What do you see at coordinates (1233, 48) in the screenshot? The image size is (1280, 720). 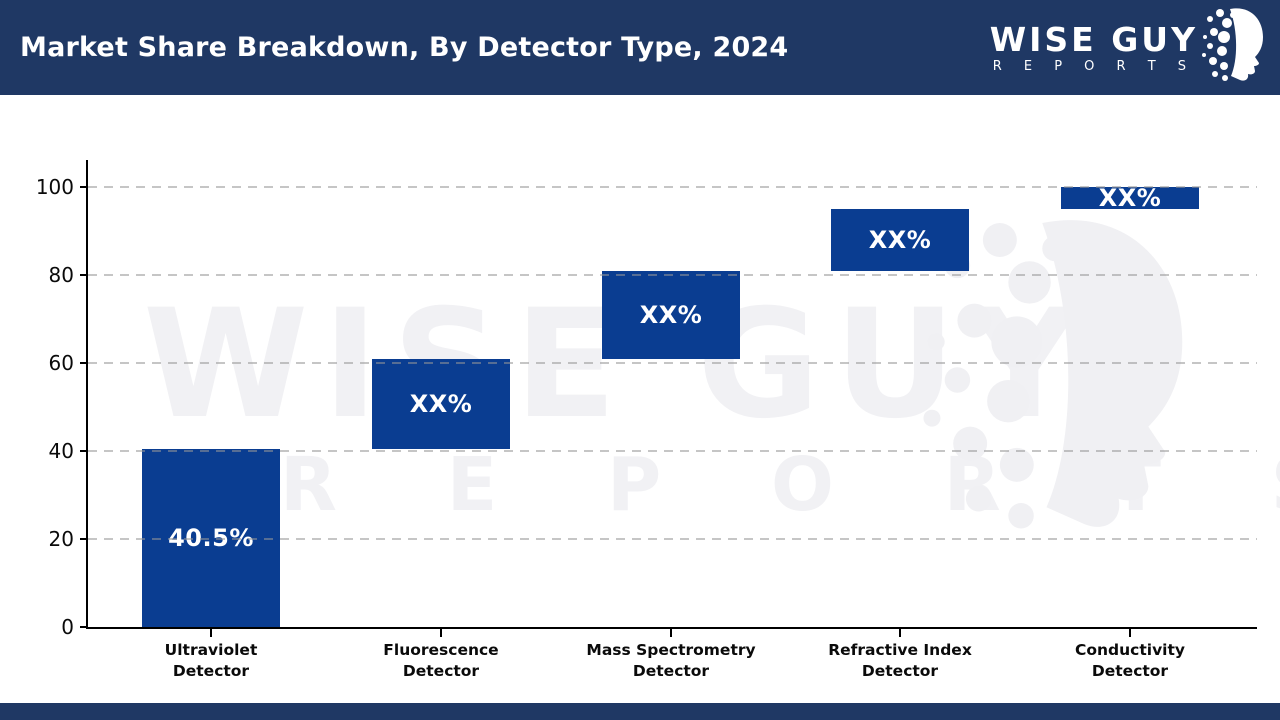 I see `logo-face-icon` at bounding box center [1233, 48].